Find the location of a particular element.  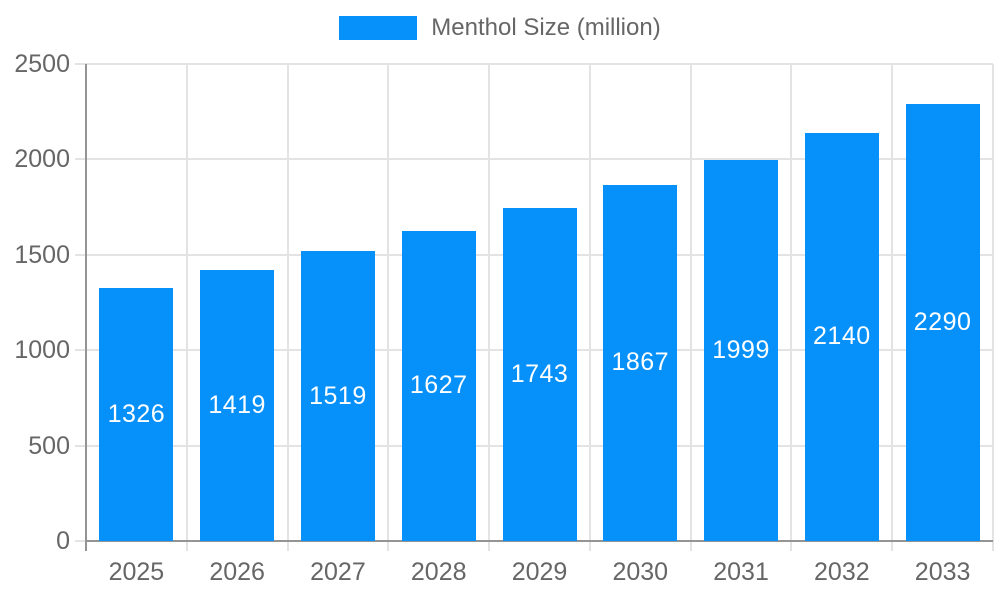

bar-2033: 2290 is located at coordinates (942, 322).